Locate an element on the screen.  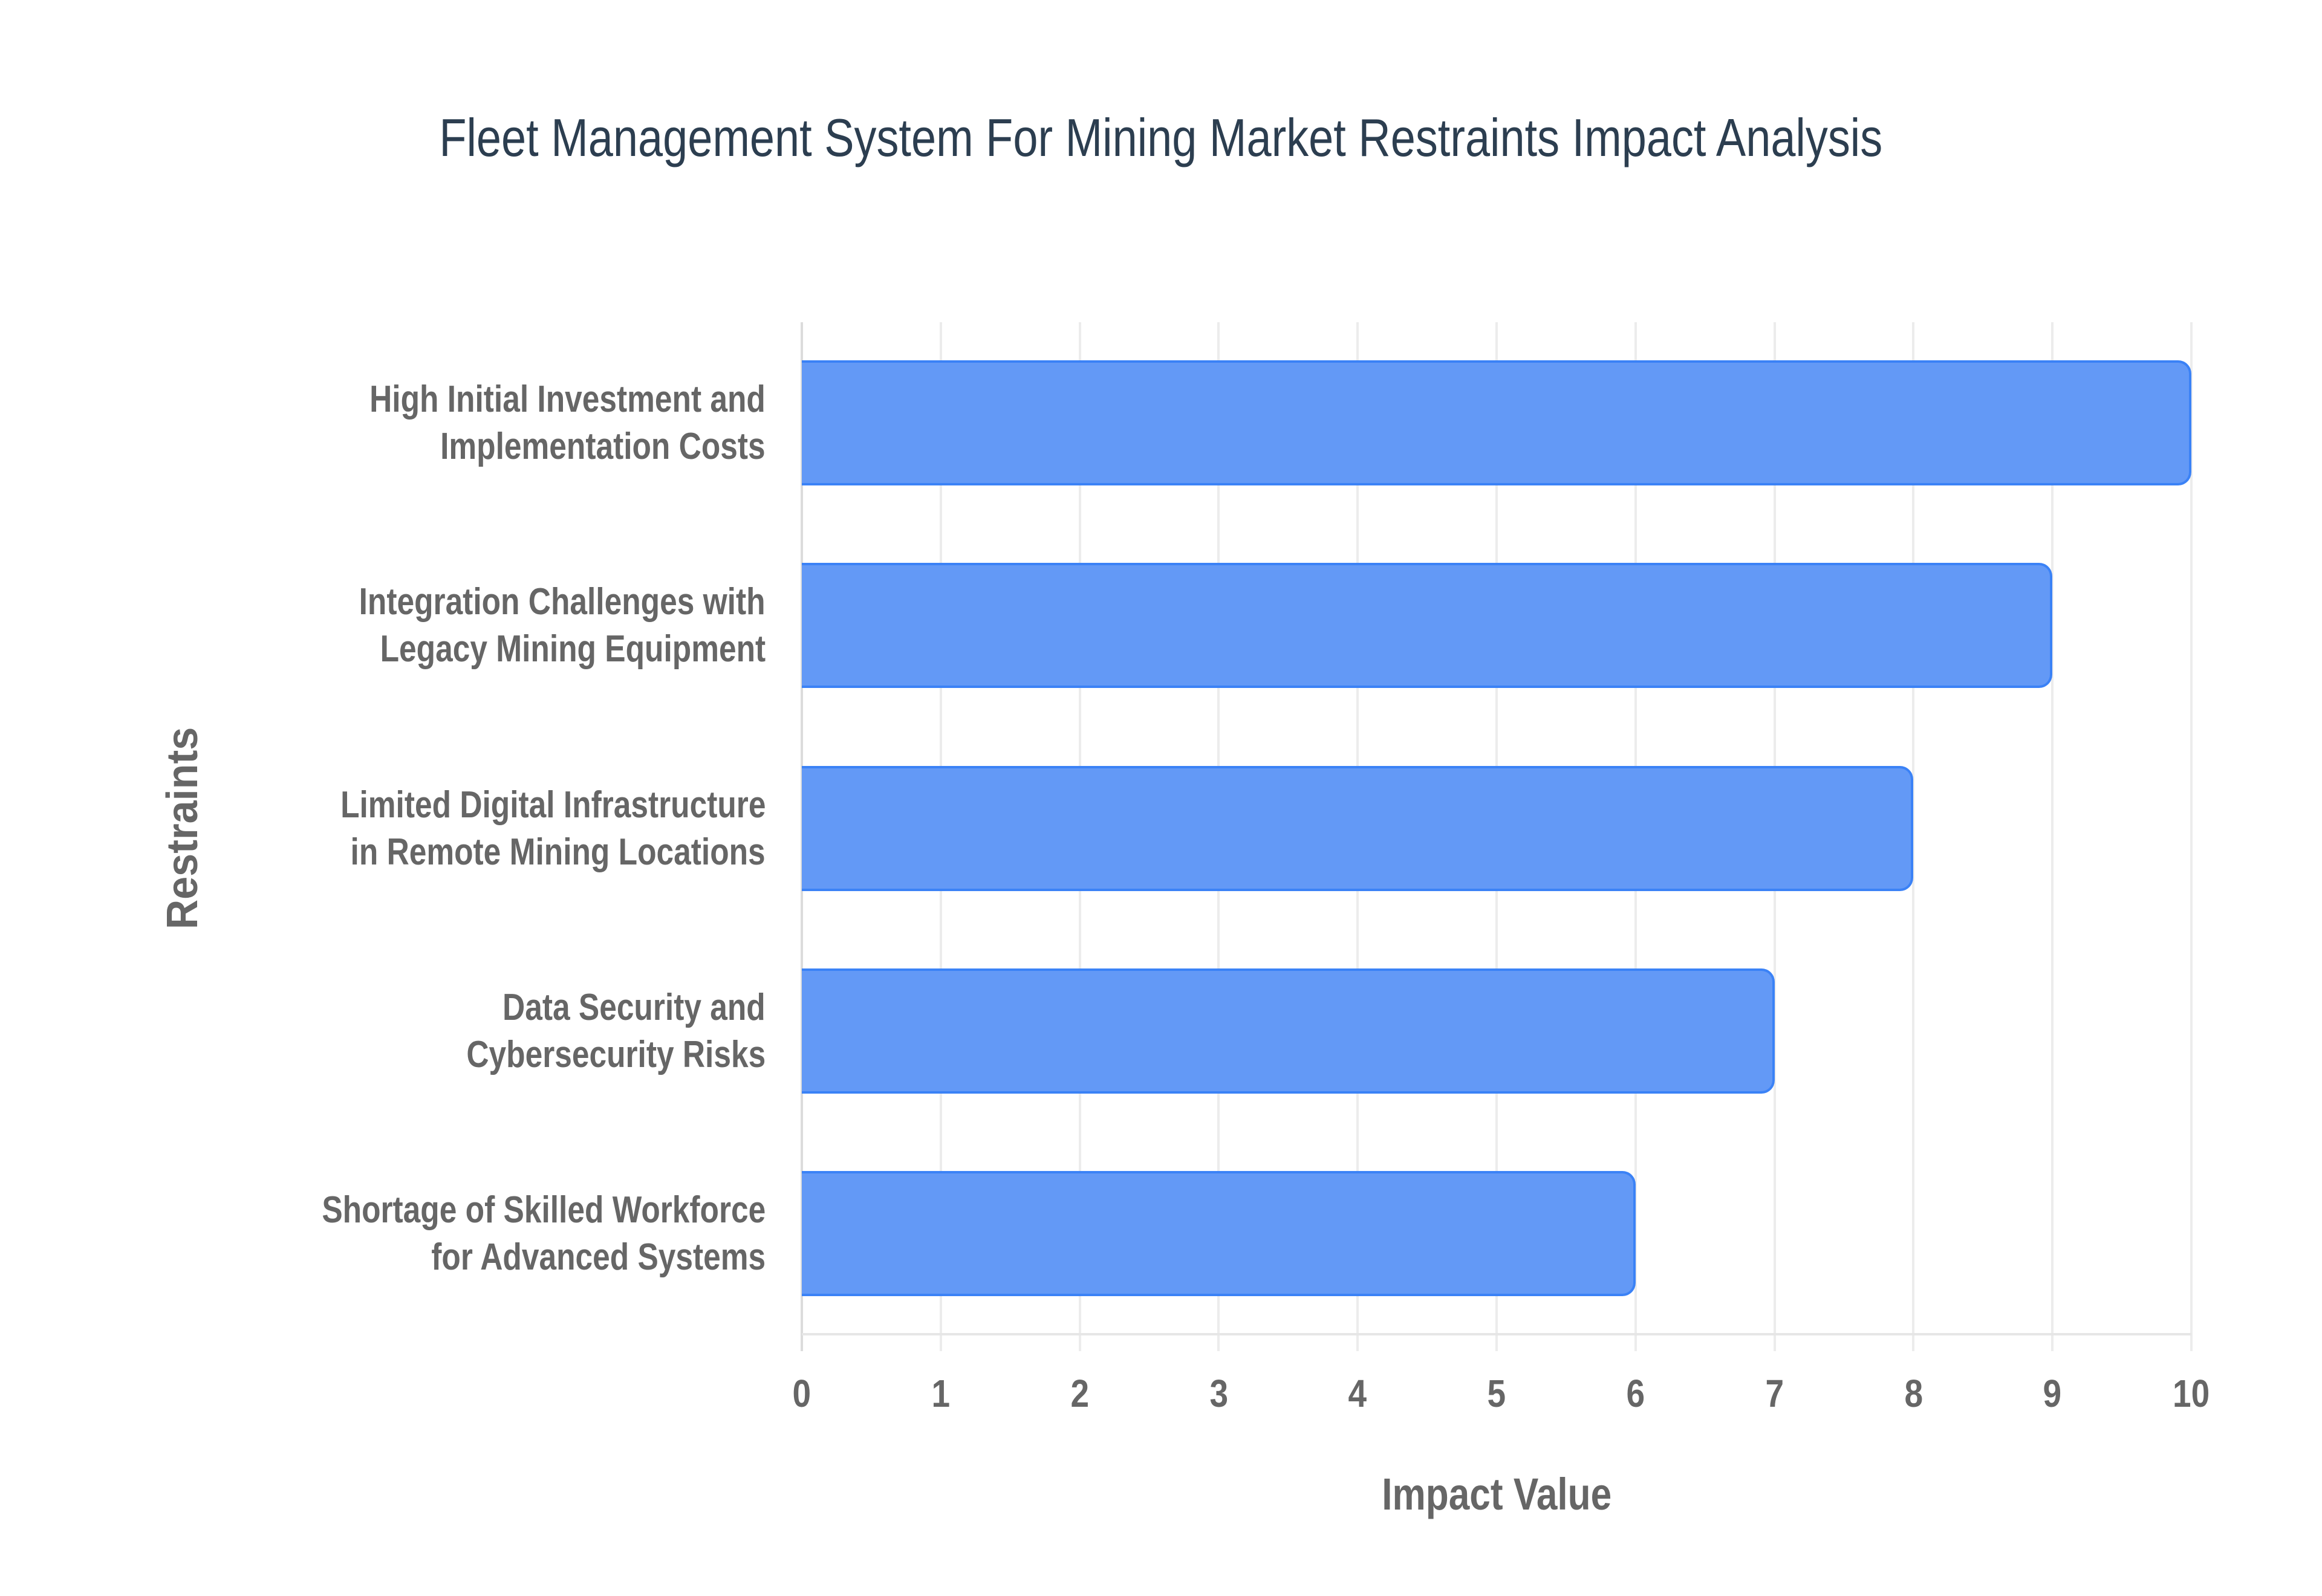
x-tick-text: 10 is located at coordinates (2191, 1393).